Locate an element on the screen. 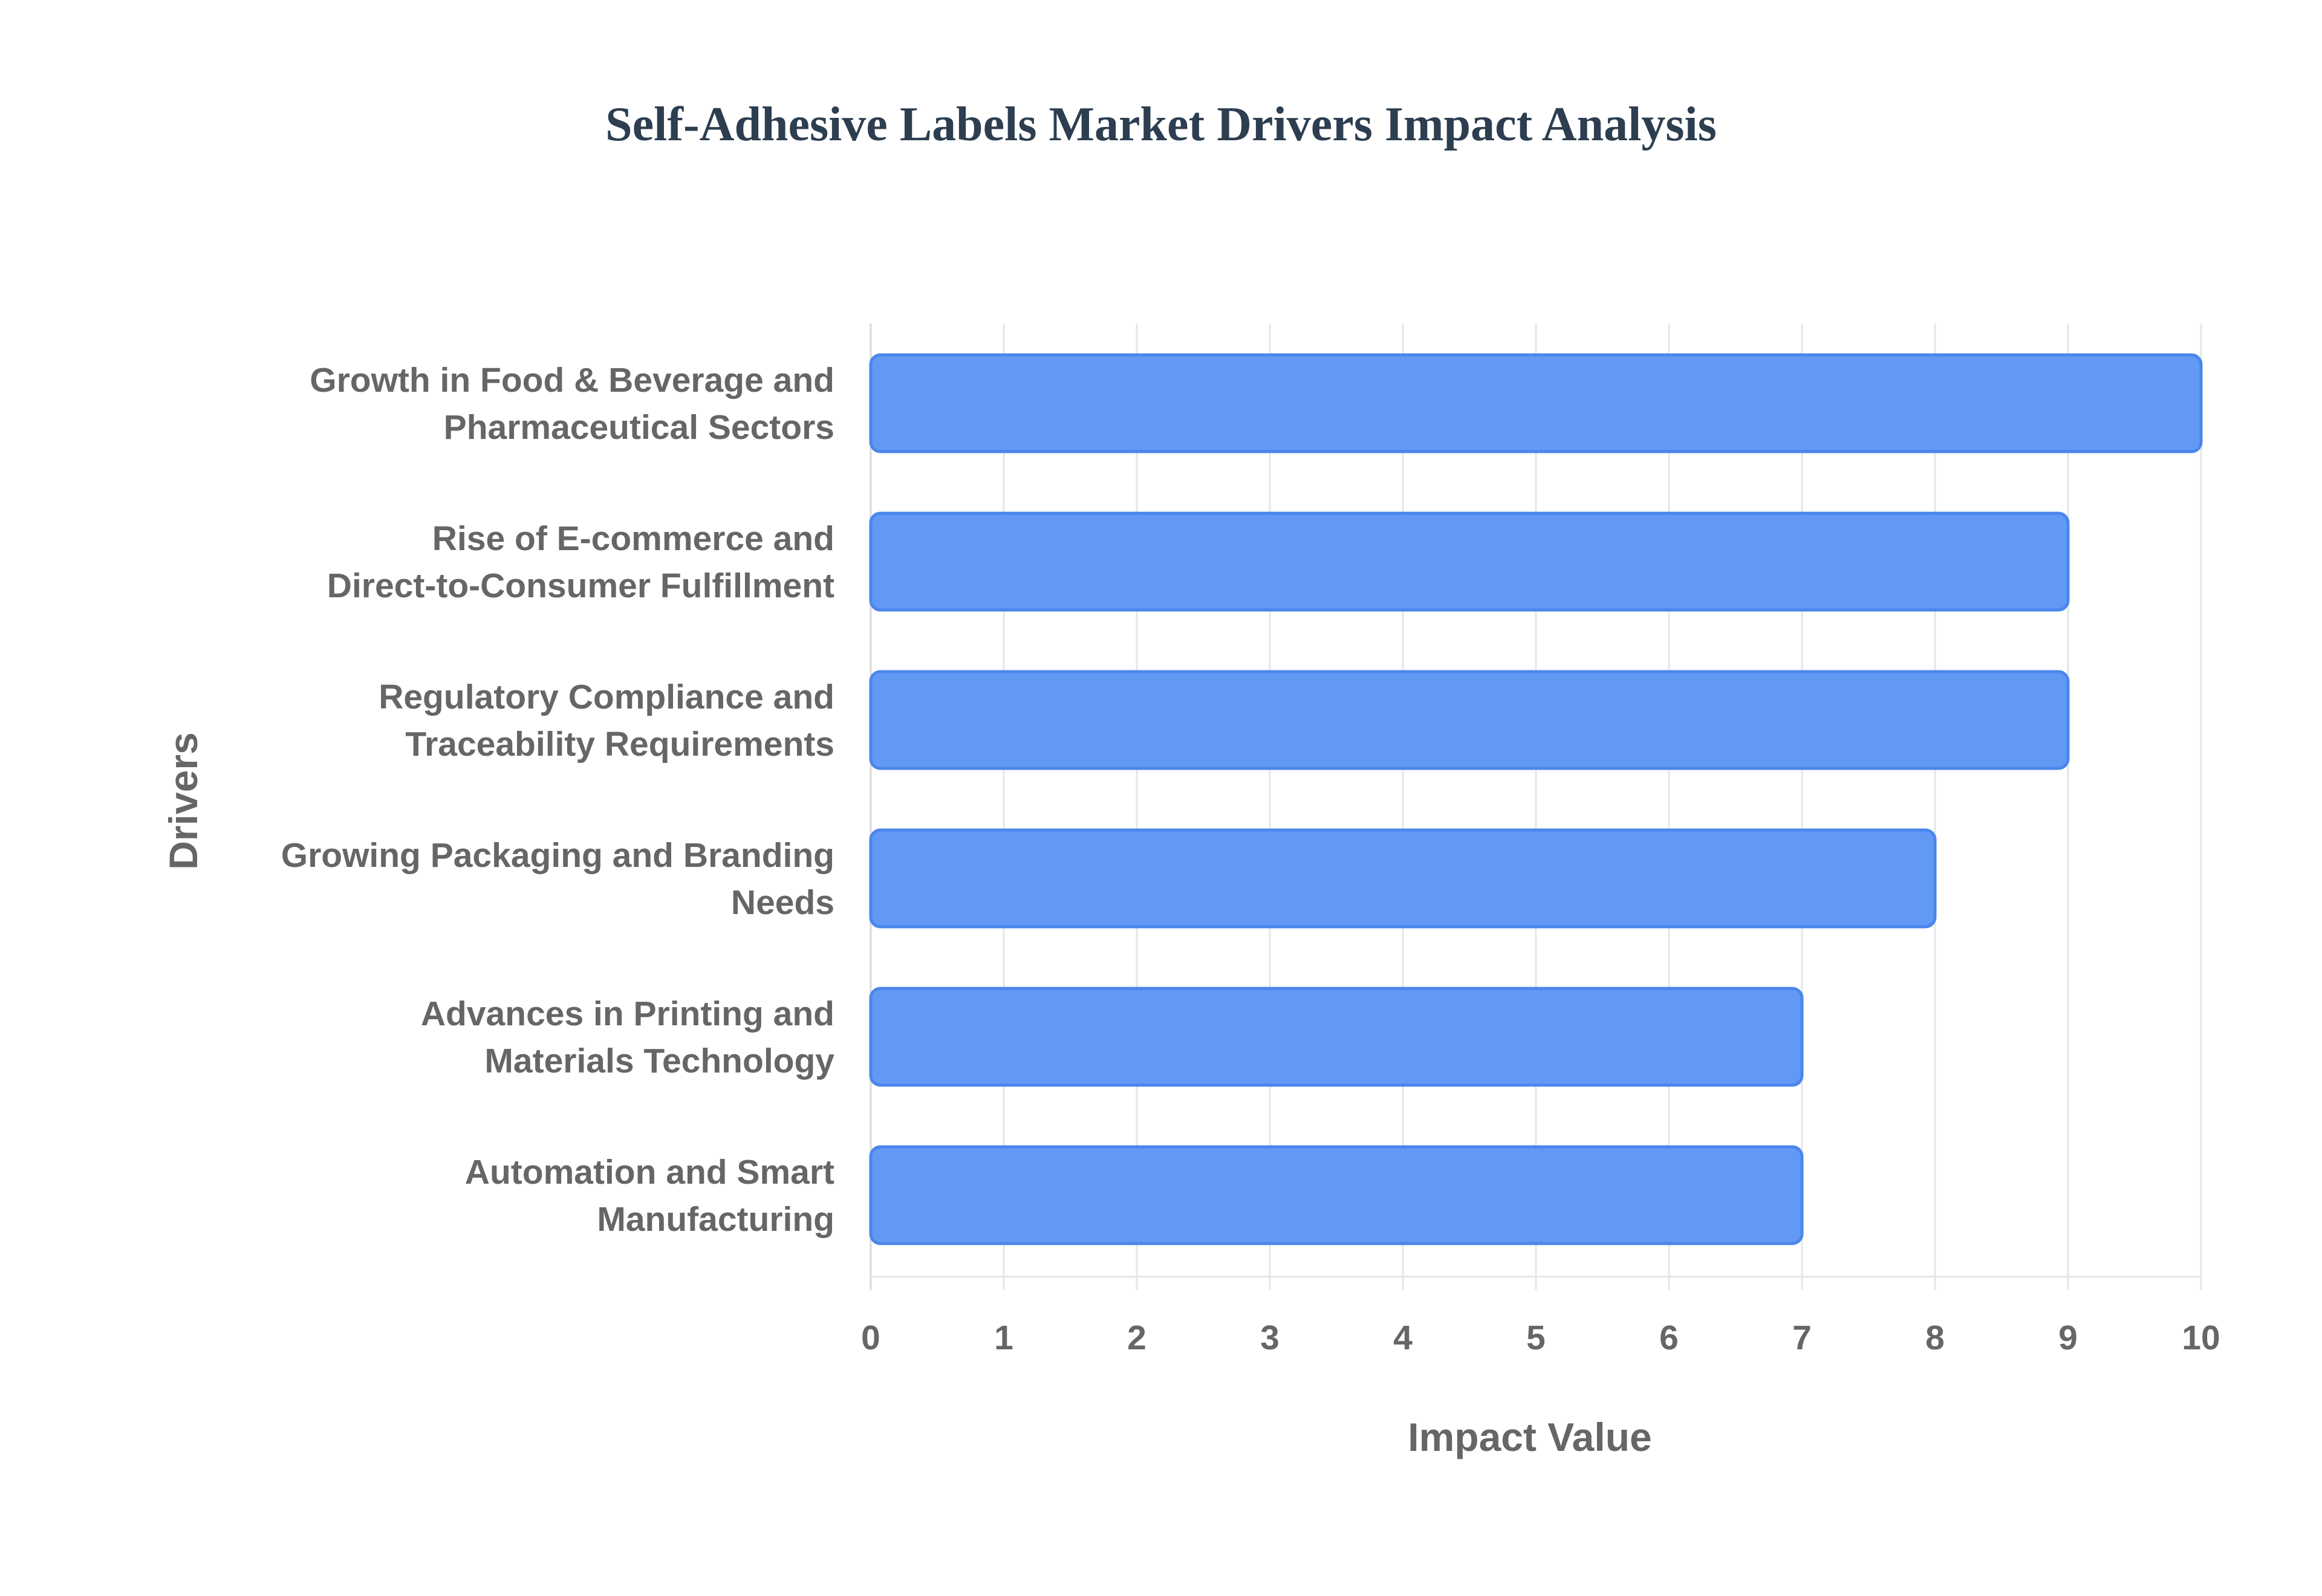 This screenshot has height=1596, width=2322. y-category-label: Traceability Requirements is located at coordinates (619, 744).